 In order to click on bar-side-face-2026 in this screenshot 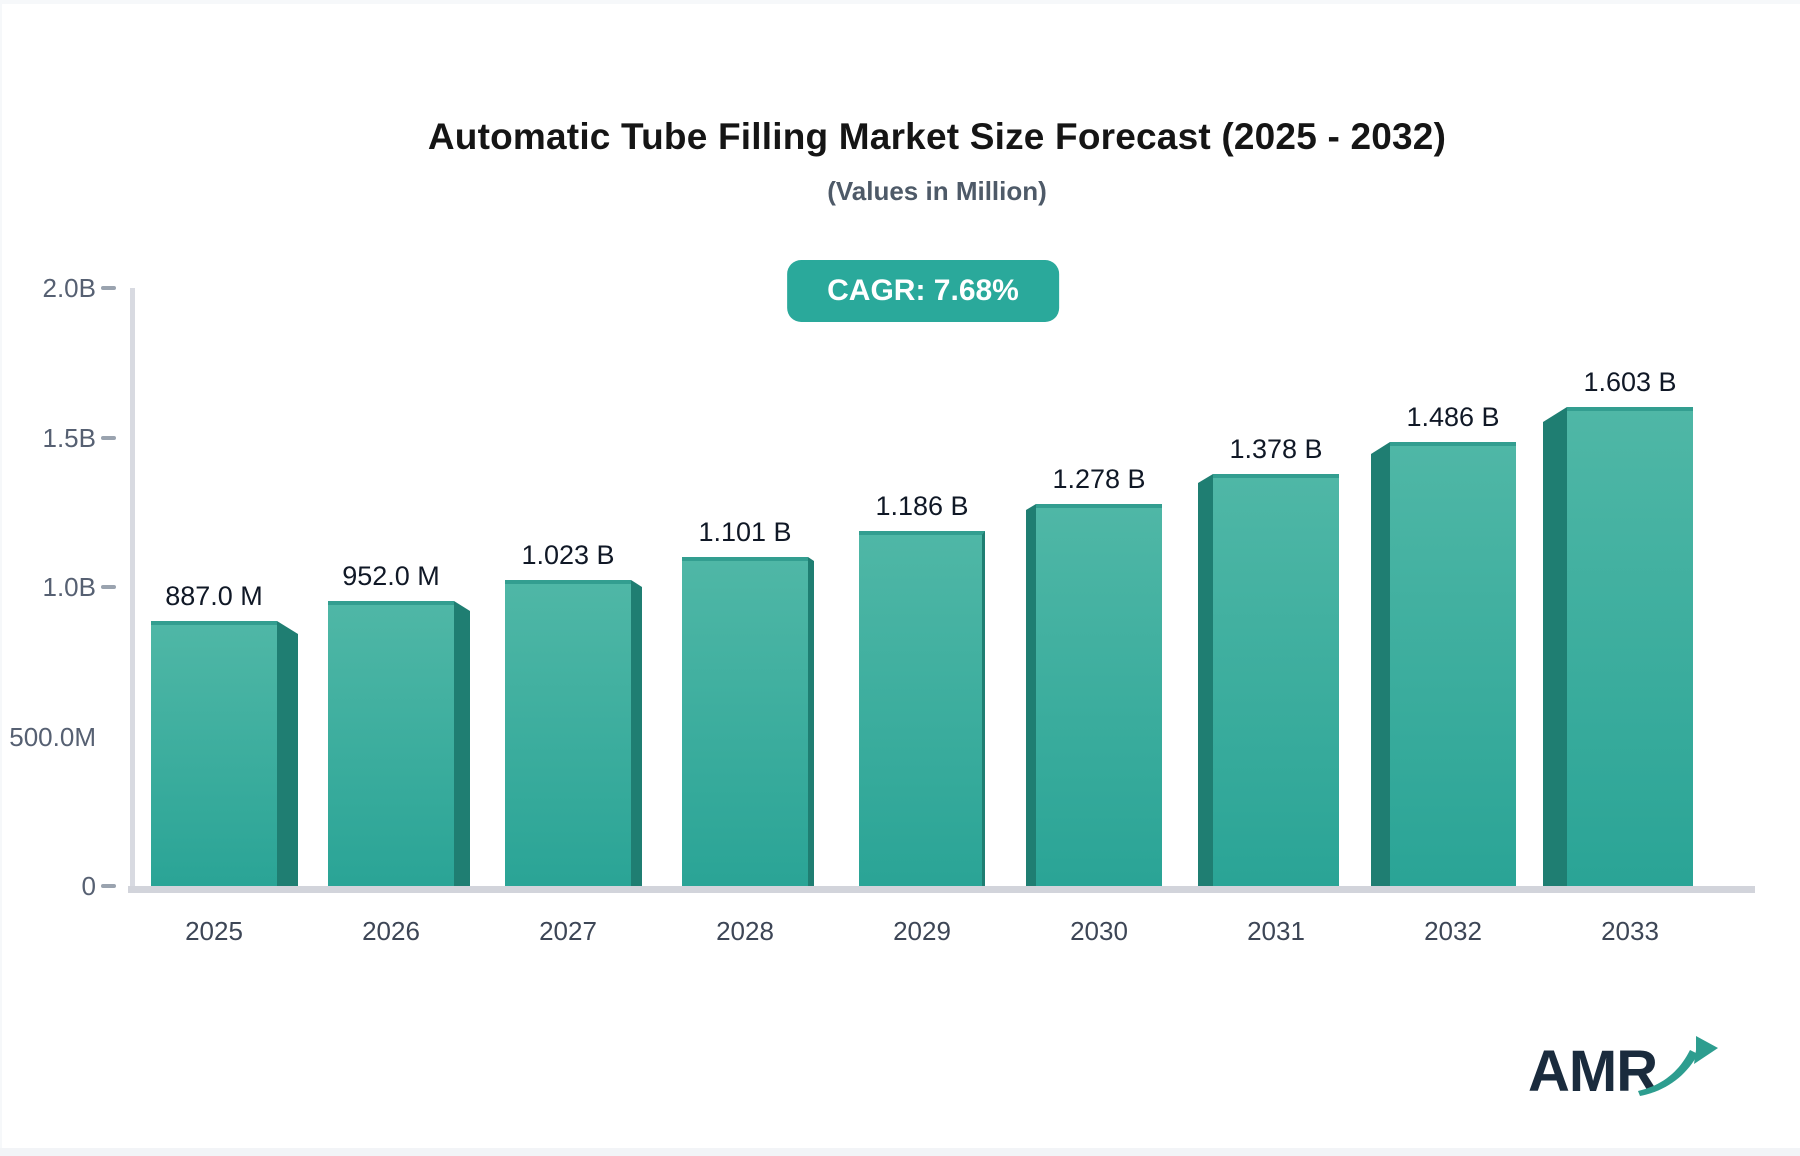, I will do `click(462, 743)`.